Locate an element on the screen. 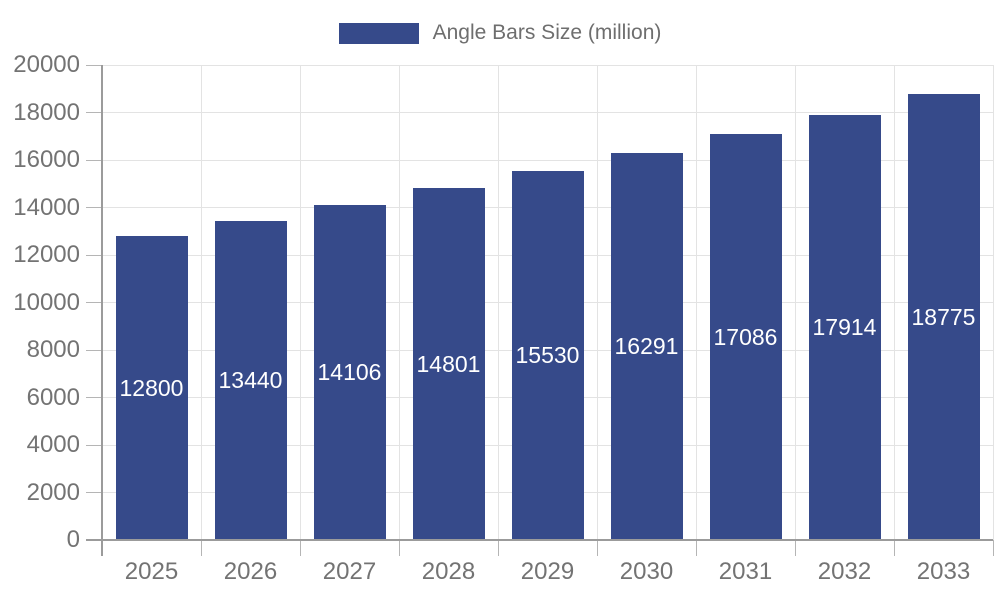 The image size is (1000, 600). bar: 15530 is located at coordinates (547, 355).